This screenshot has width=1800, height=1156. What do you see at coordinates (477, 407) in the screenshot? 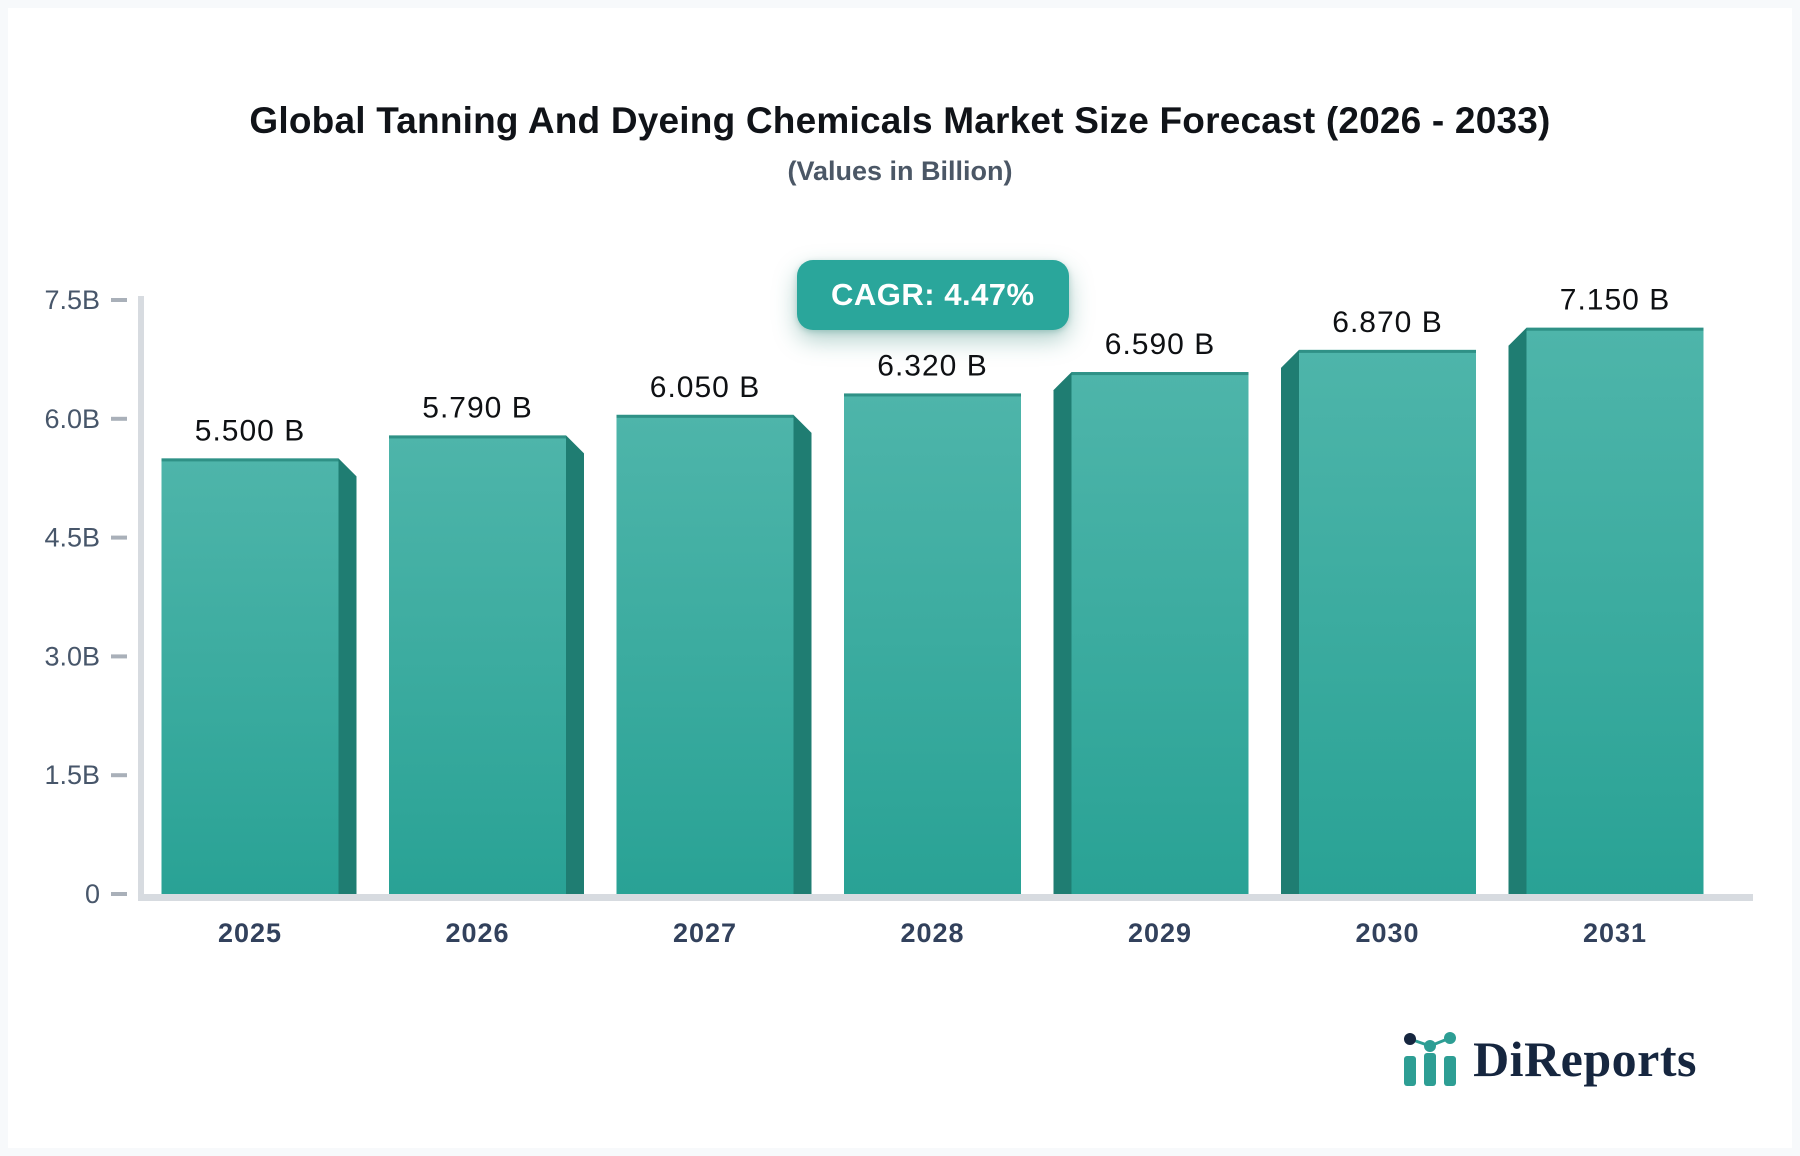
I see `bar-value-label: 5.790 B` at bounding box center [477, 407].